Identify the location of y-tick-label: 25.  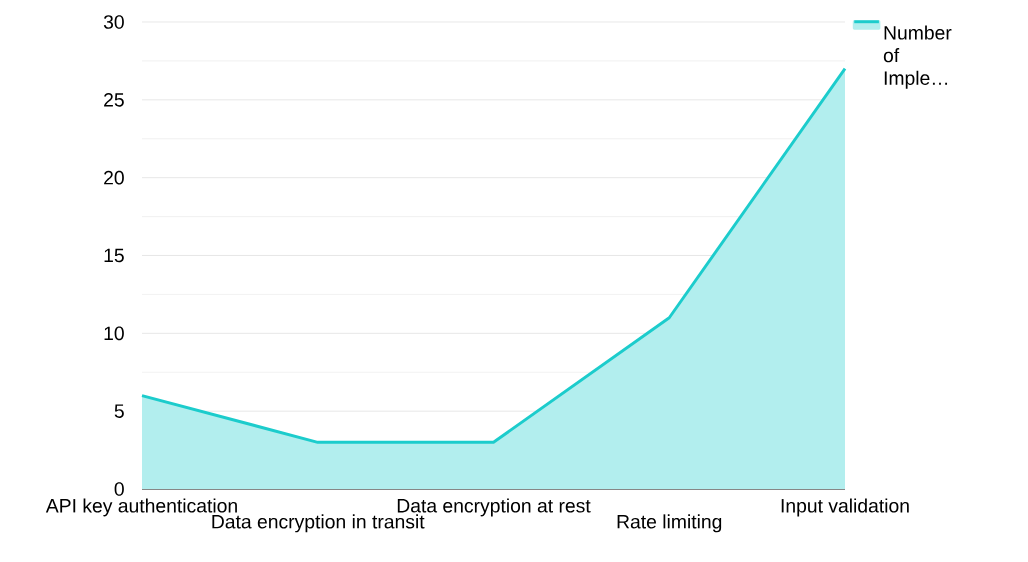
(114, 99).